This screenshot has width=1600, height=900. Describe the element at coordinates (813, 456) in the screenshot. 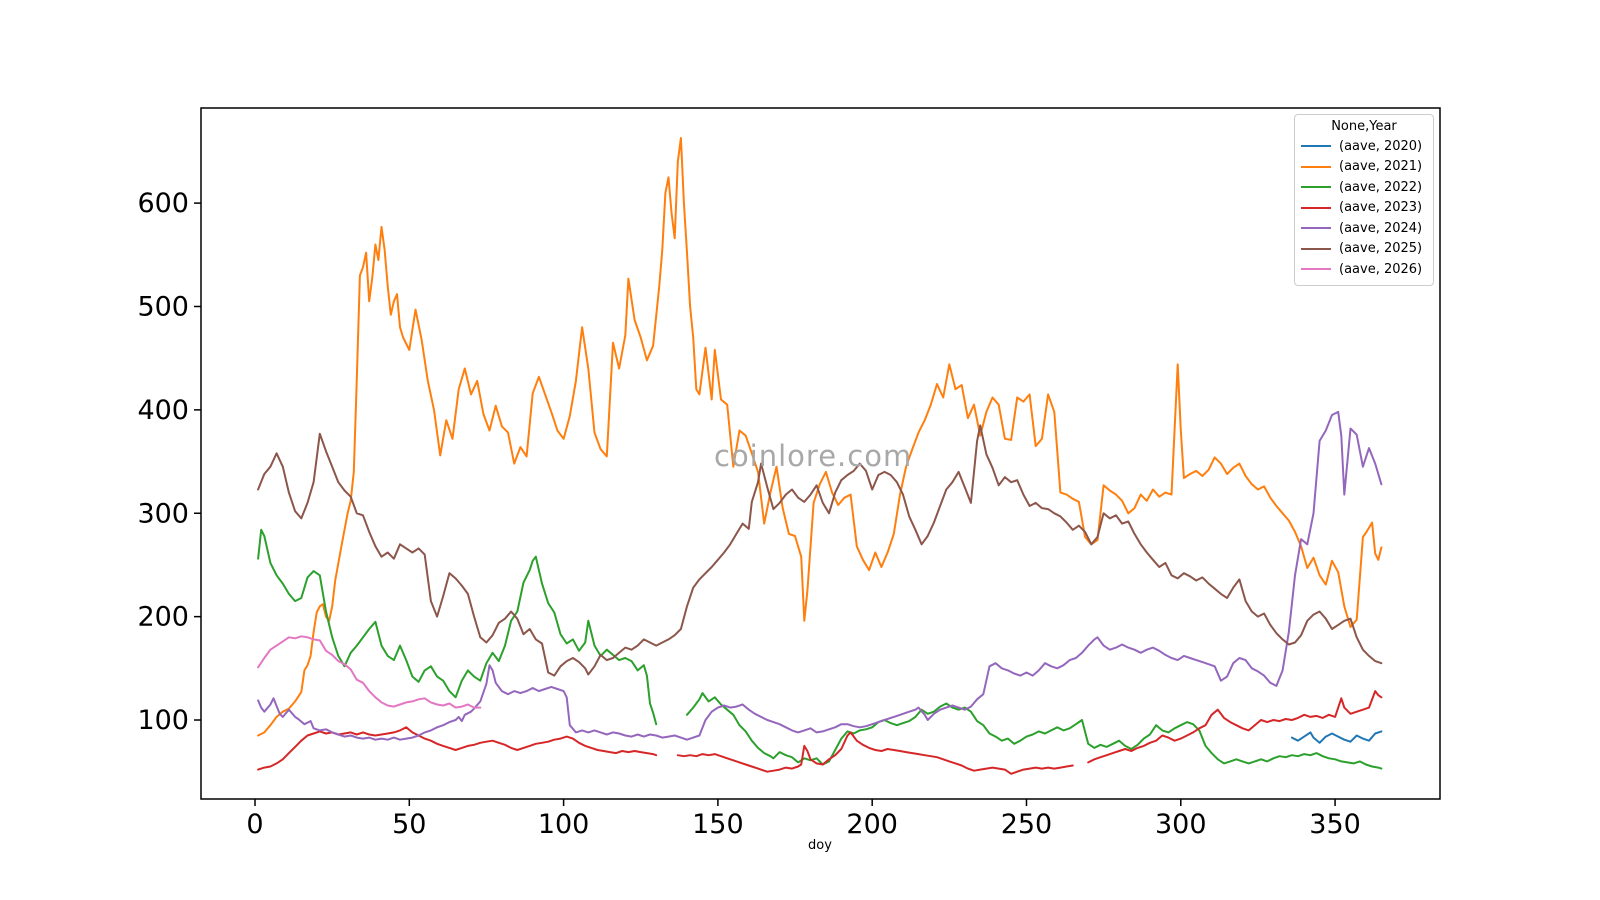

I see `watermark: coinlore.com` at that location.